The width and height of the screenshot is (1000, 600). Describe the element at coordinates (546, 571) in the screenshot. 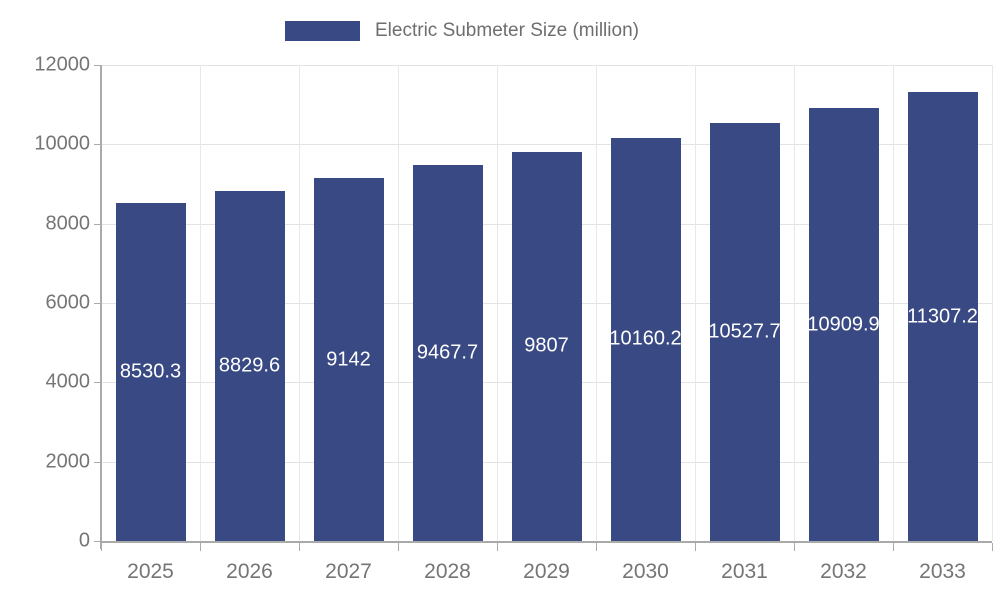

I see `x-tick-label: 2029` at that location.